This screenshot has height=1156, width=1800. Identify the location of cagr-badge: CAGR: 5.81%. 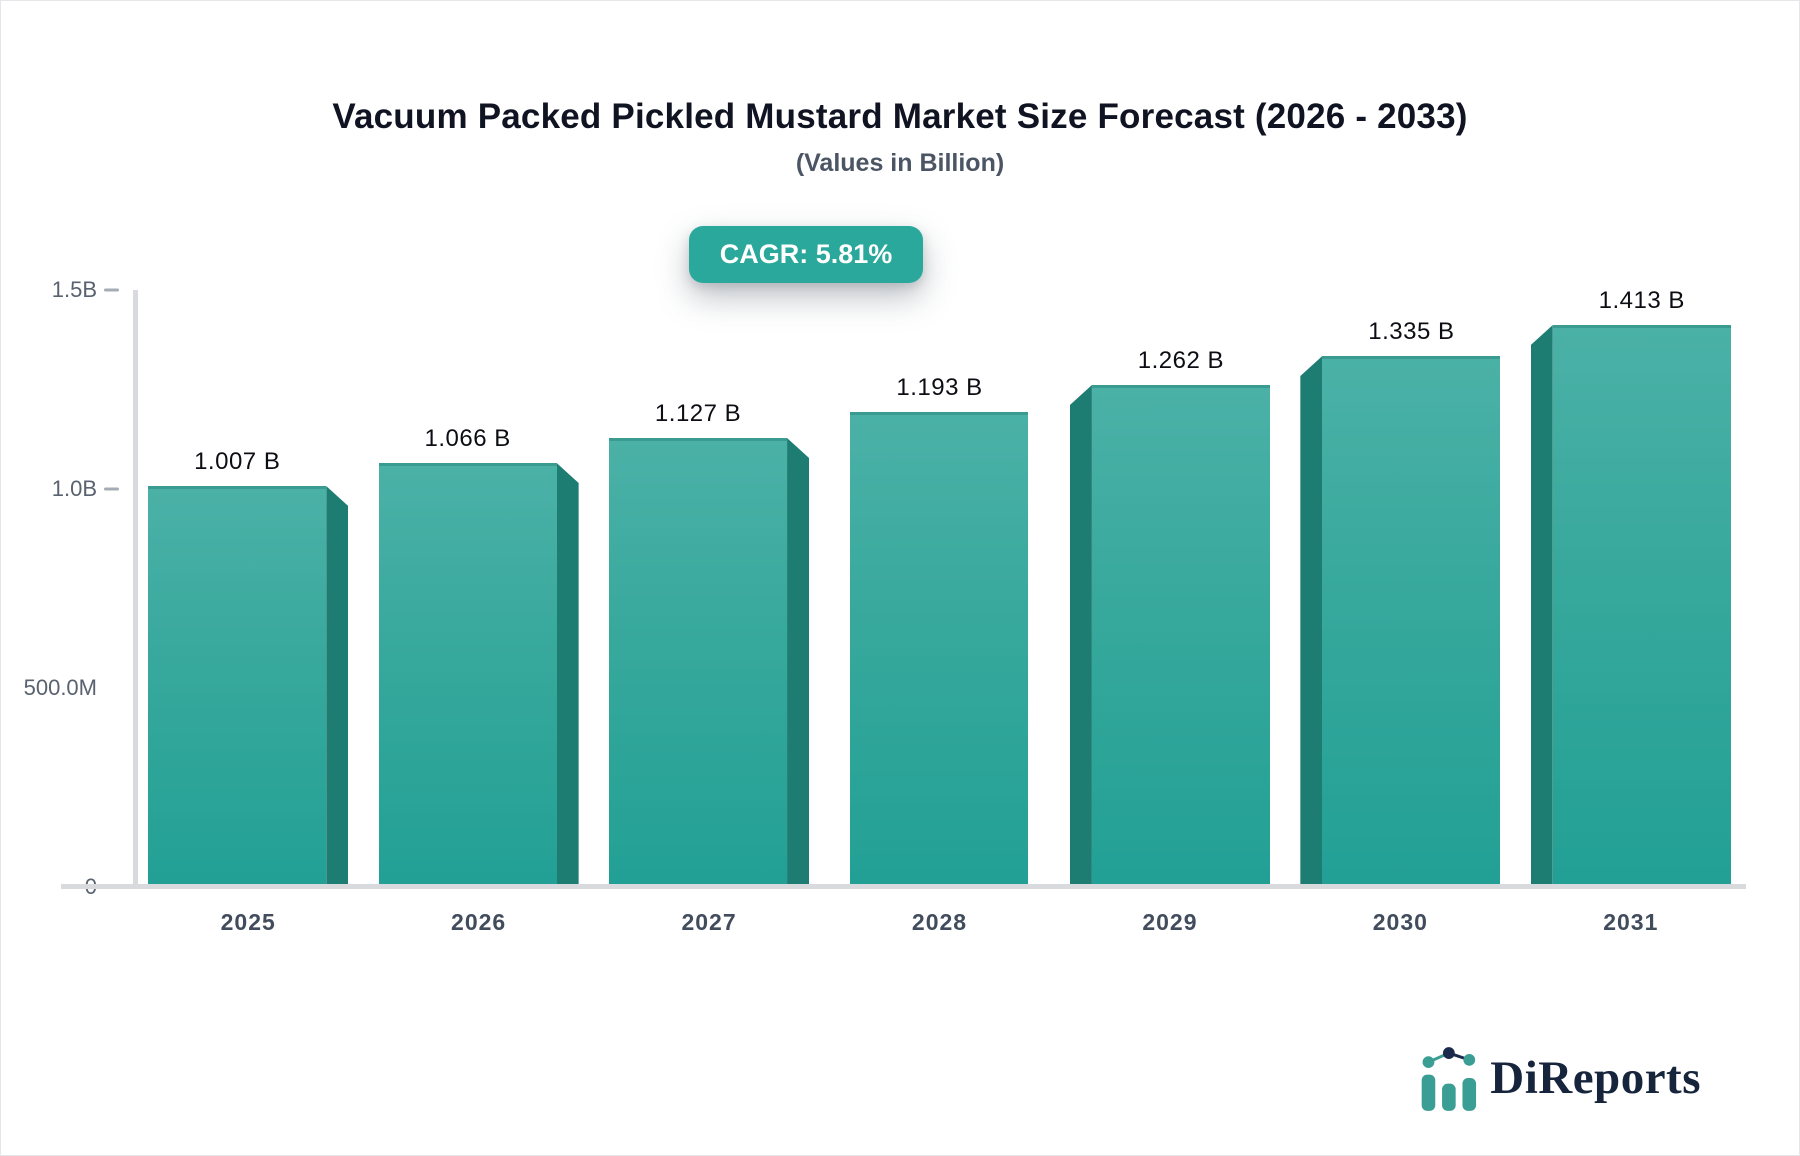
(806, 254).